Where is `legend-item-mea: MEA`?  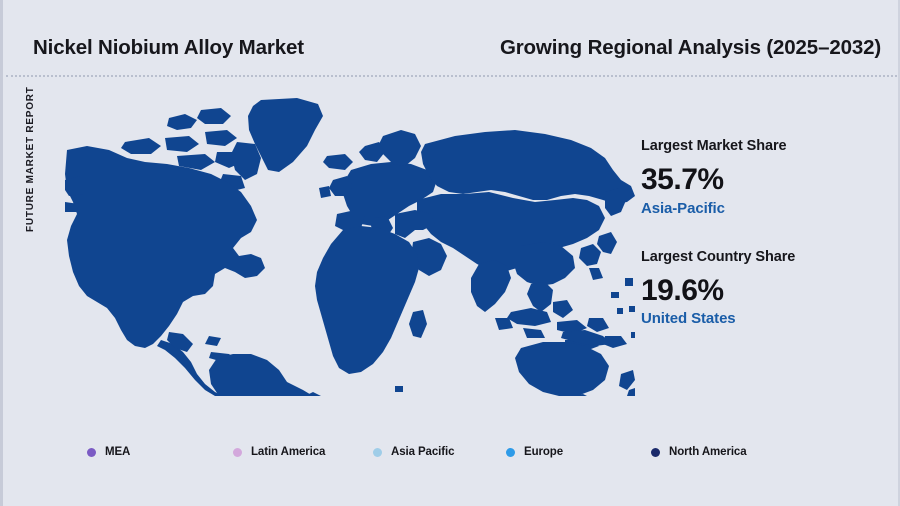 legend-item-mea: MEA is located at coordinates (108, 452).